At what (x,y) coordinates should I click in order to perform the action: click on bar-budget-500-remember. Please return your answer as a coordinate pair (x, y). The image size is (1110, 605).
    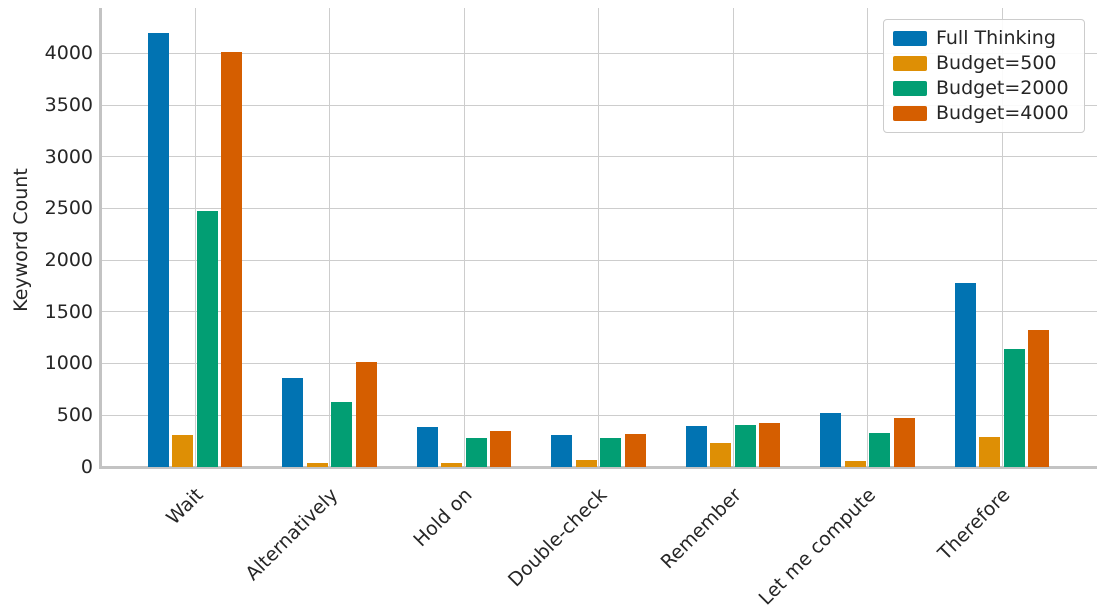
    Looking at the image, I should click on (721, 454).